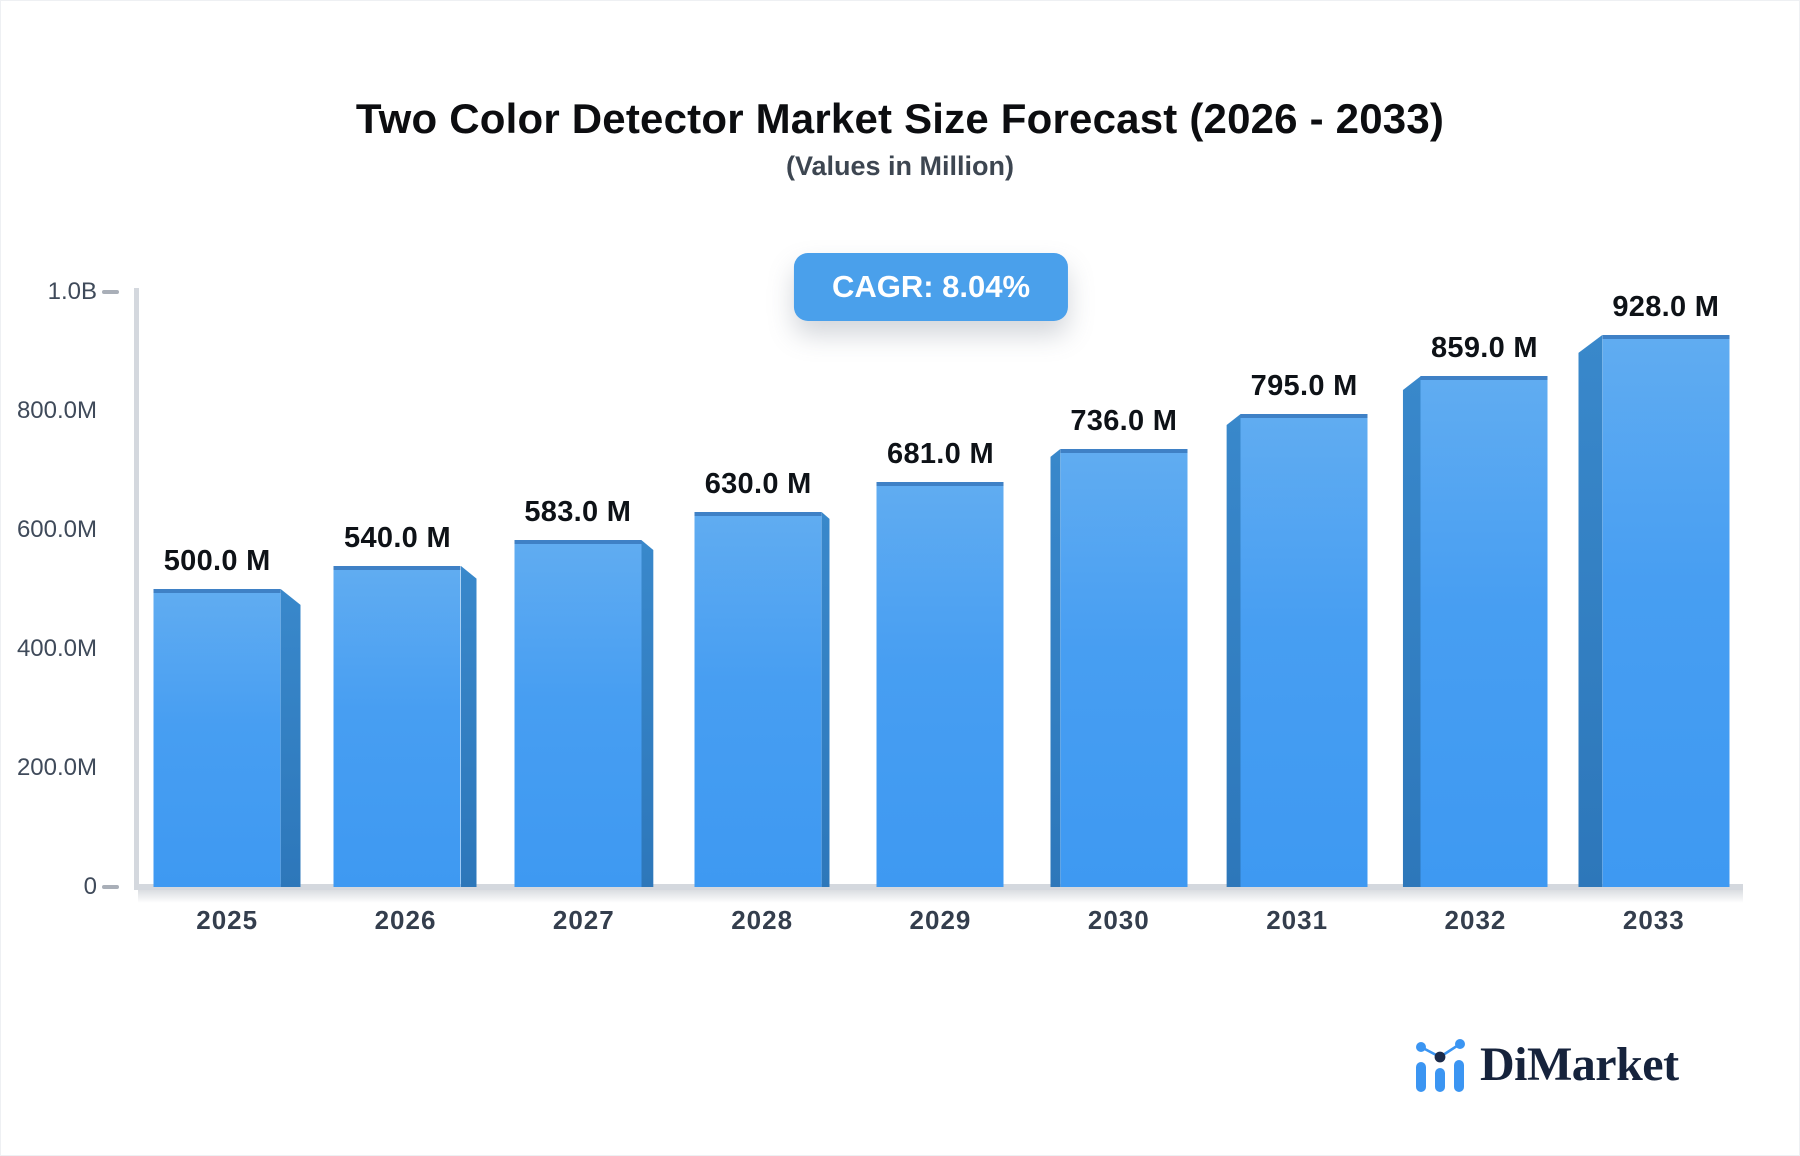 The width and height of the screenshot is (1800, 1156). Describe the element at coordinates (56, 410) in the screenshot. I see `y-tick-label: 800.0M` at that location.